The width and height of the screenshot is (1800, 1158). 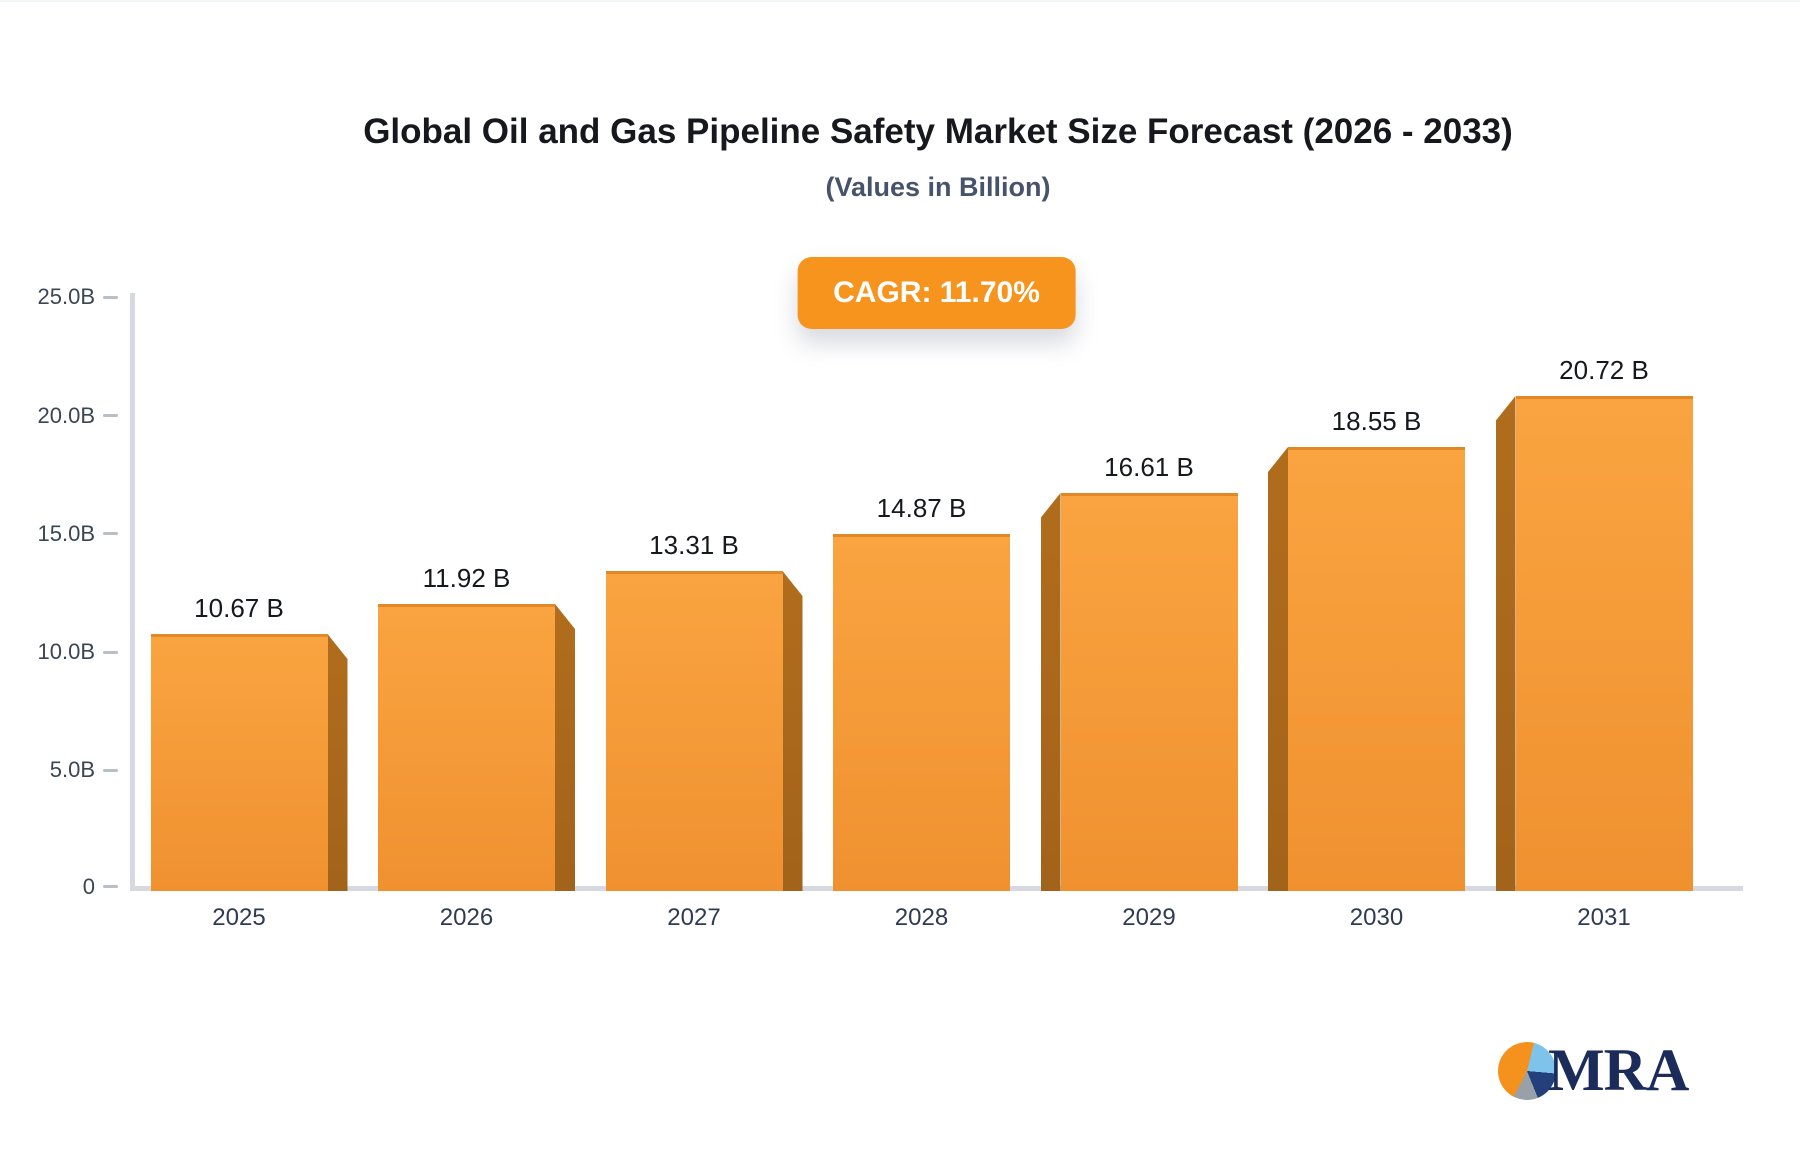 I want to click on cagr-badge: CAGR: 11.70%, so click(x=936, y=293).